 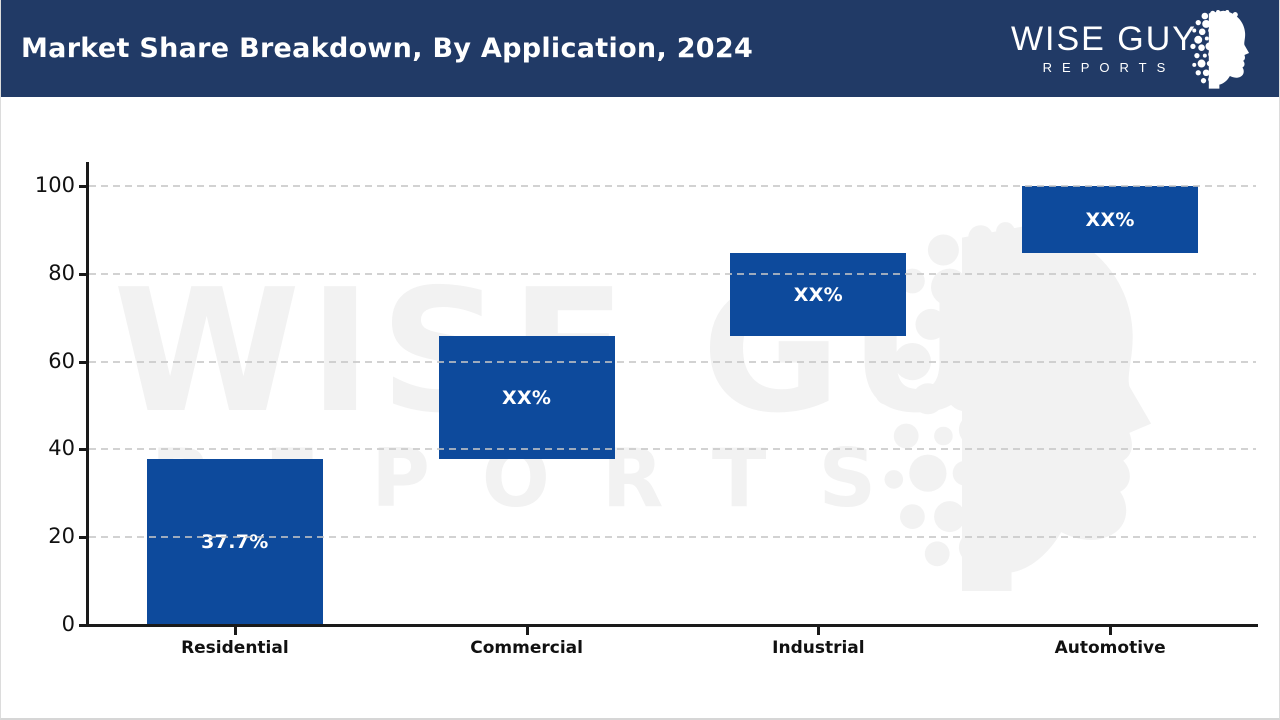 I want to click on bar-value-label: 37.7%, so click(x=235, y=542).